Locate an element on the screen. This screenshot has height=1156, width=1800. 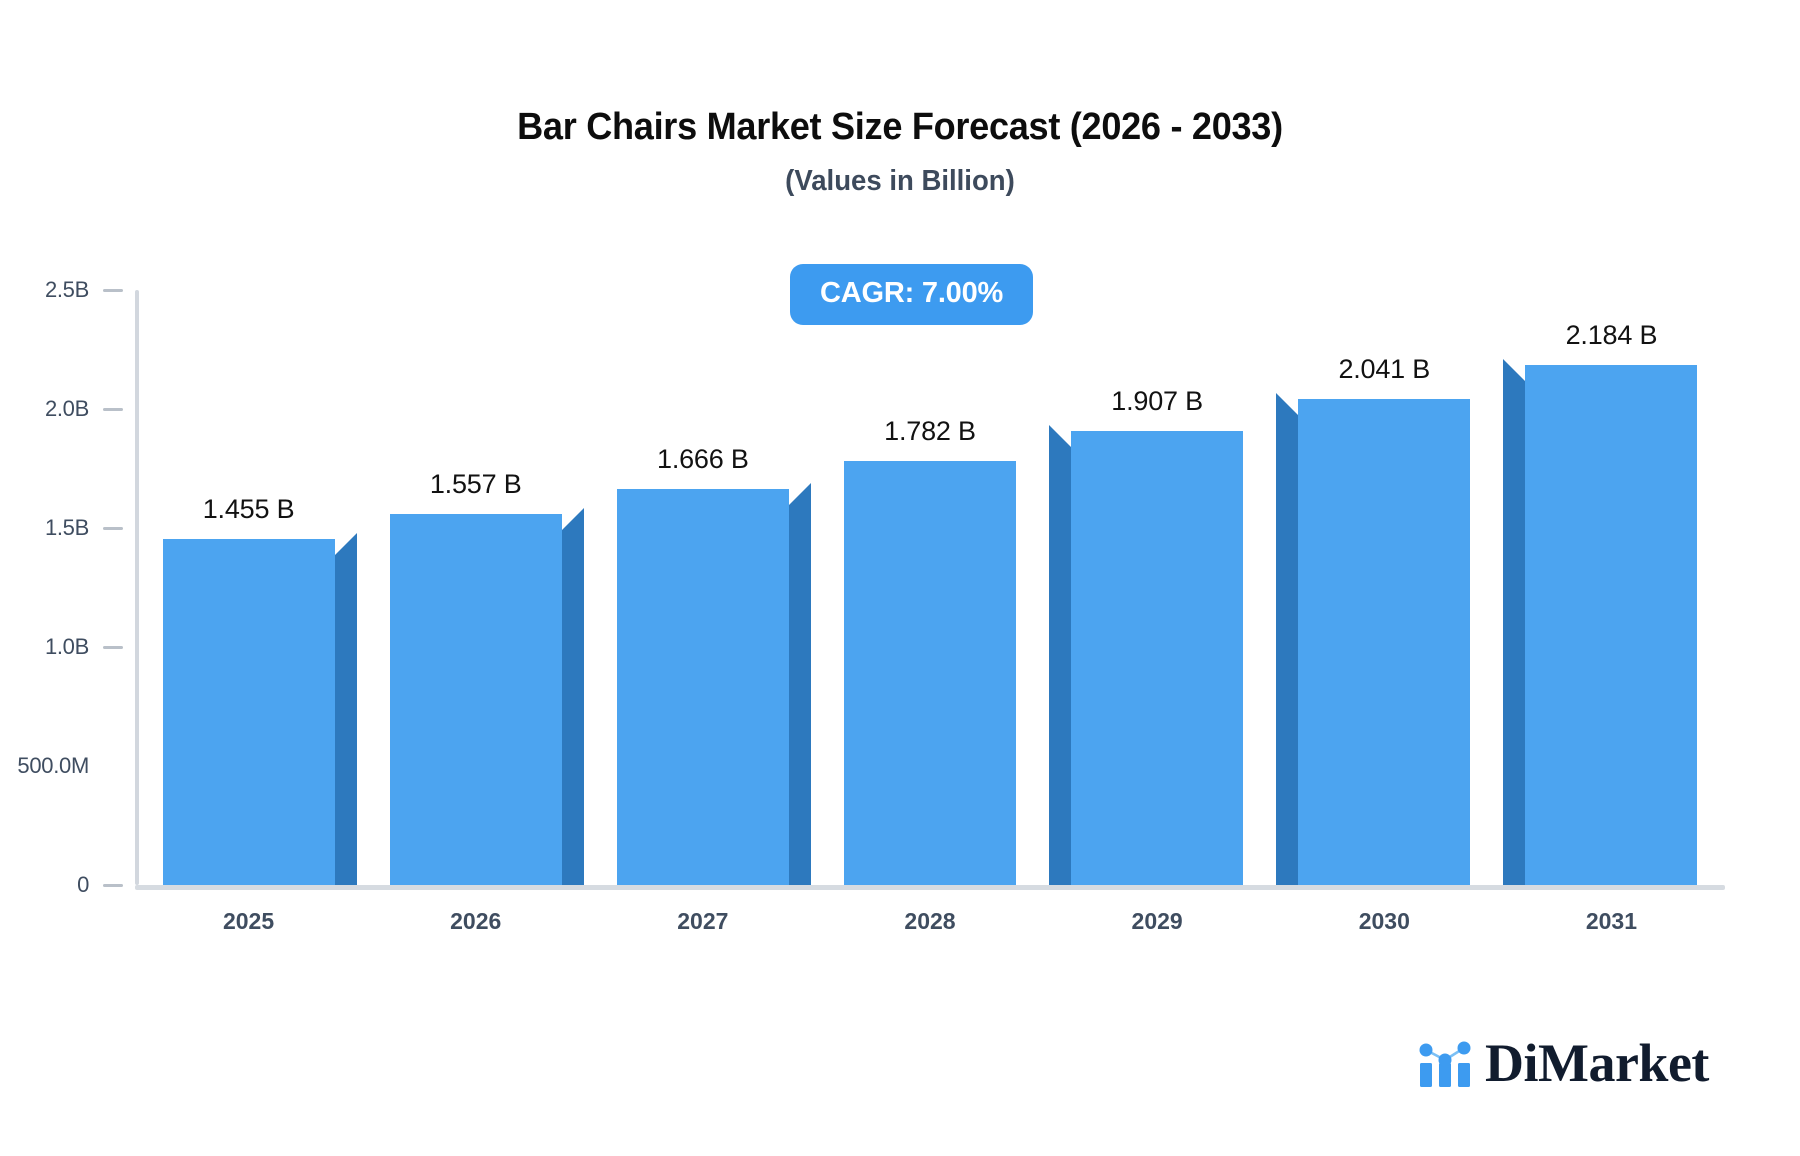
y-axis-tick: 0 is located at coordinates (67, 885).